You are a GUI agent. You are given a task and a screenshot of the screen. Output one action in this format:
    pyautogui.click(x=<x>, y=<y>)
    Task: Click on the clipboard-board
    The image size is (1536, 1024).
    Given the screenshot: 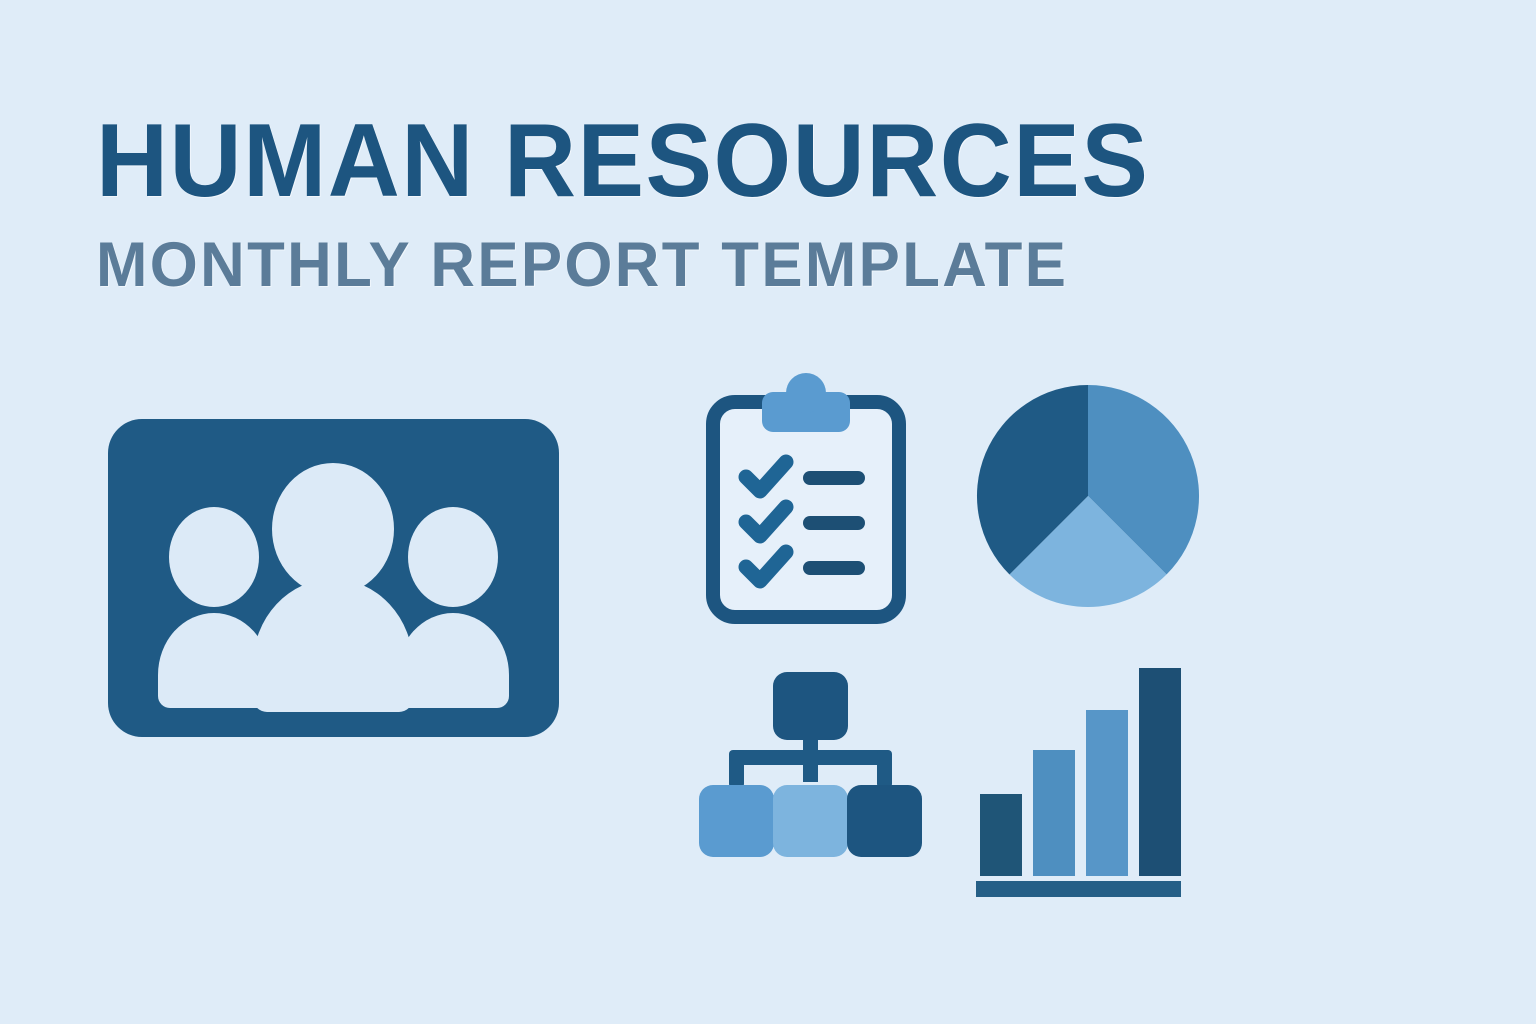 What is the action you would take?
    pyautogui.click(x=806, y=509)
    